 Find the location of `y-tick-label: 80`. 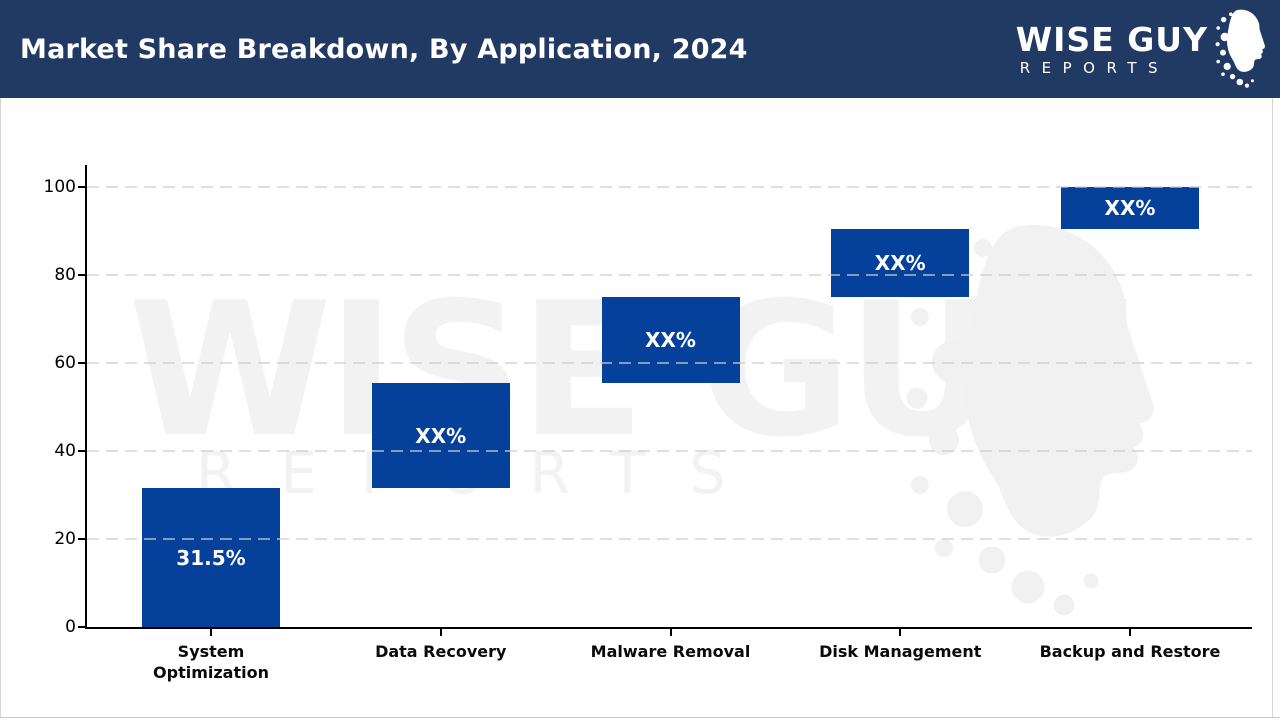

y-tick-label: 80 is located at coordinates (65, 275).